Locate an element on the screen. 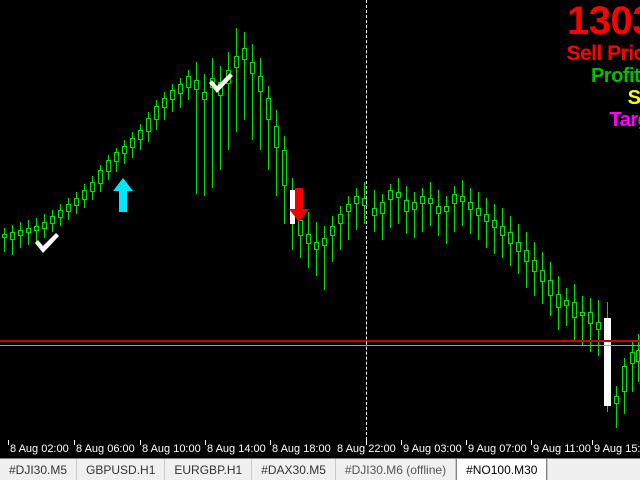 The height and width of the screenshot is (480, 640). axis-time-label: 8 Aug 18:00 is located at coordinates (301, 449).